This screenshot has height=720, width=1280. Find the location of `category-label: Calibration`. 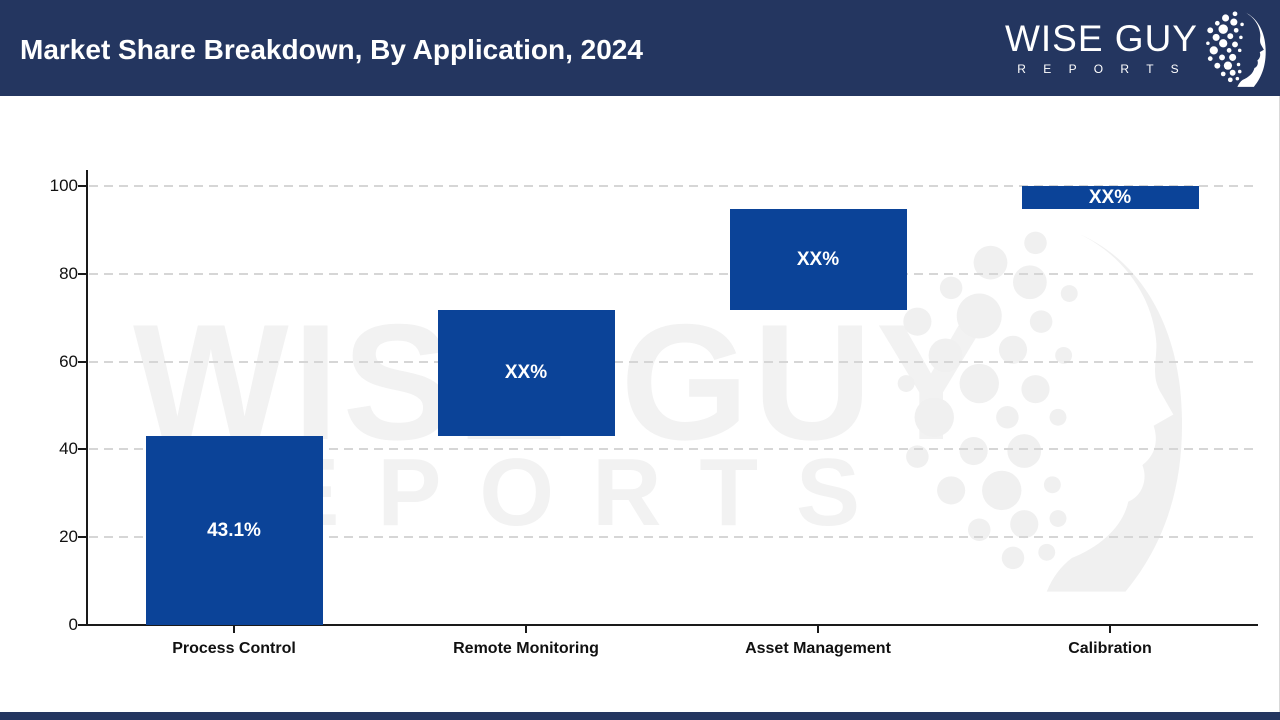

category-label: Calibration is located at coordinates (1110, 648).